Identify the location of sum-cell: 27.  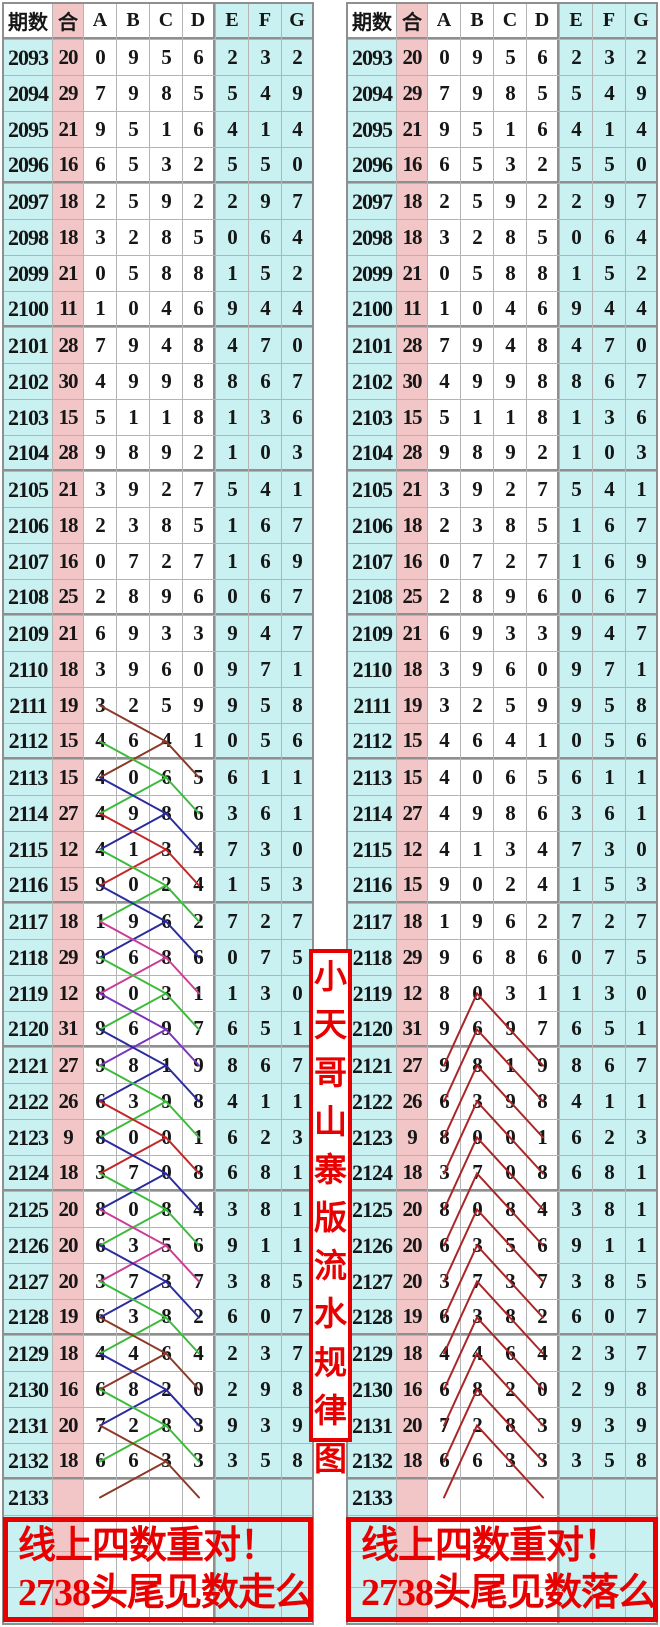
(412, 1065).